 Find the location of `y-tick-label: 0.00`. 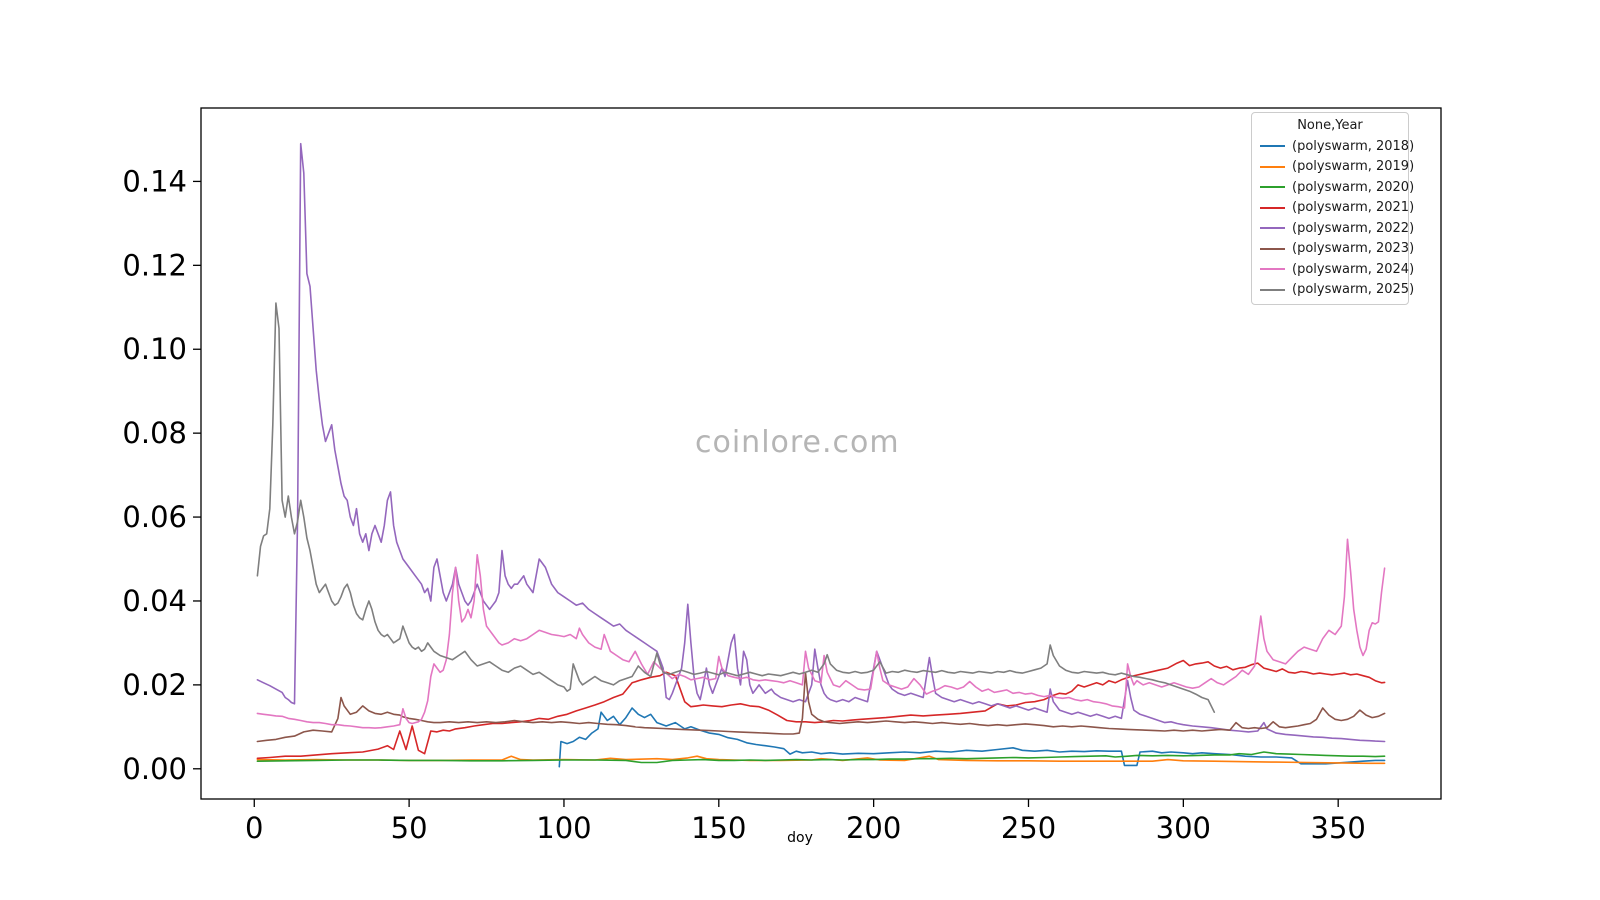

y-tick-label: 0.00 is located at coordinates (154, 769).